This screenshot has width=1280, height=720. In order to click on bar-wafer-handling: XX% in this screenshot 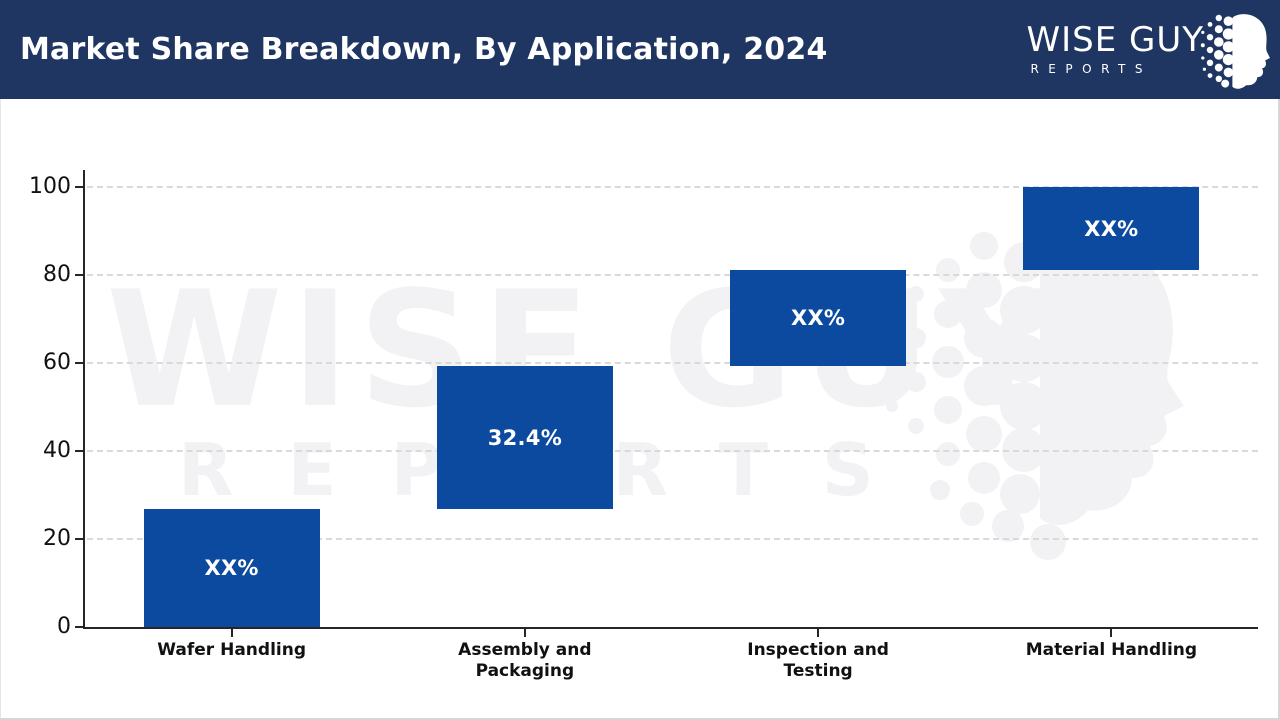, I will do `click(231, 567)`.